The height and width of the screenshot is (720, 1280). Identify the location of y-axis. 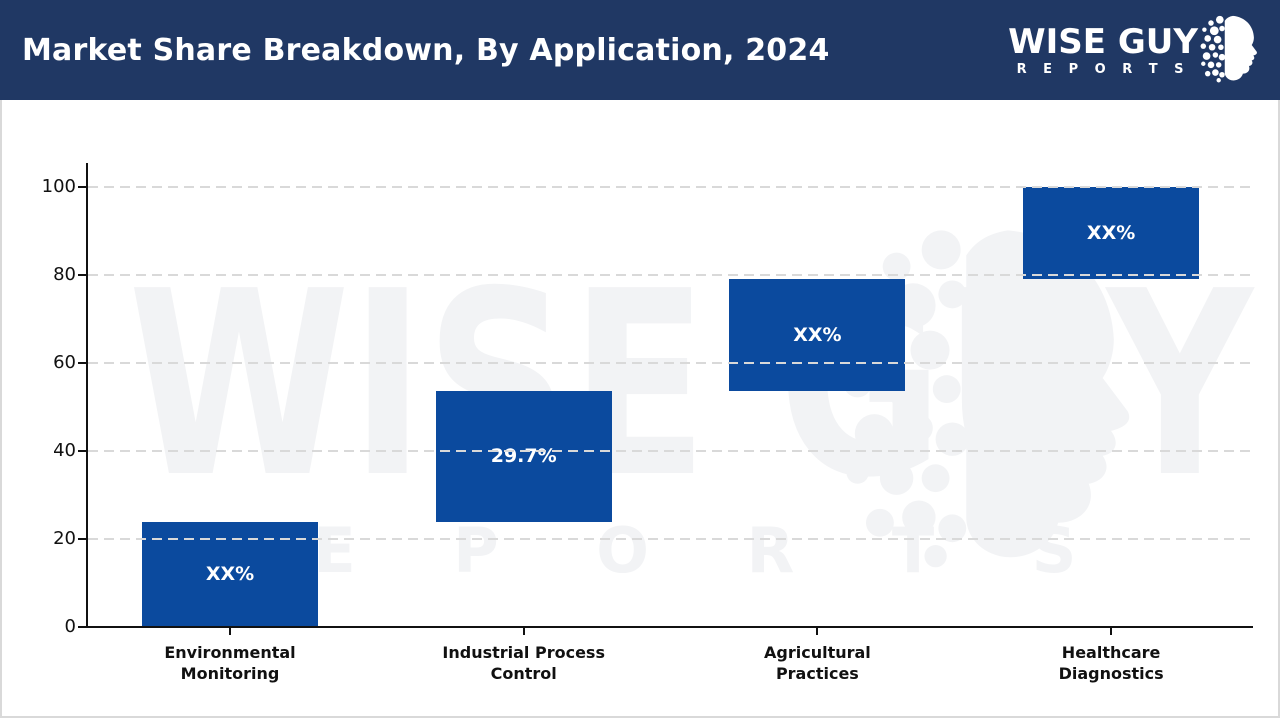
(87, 395).